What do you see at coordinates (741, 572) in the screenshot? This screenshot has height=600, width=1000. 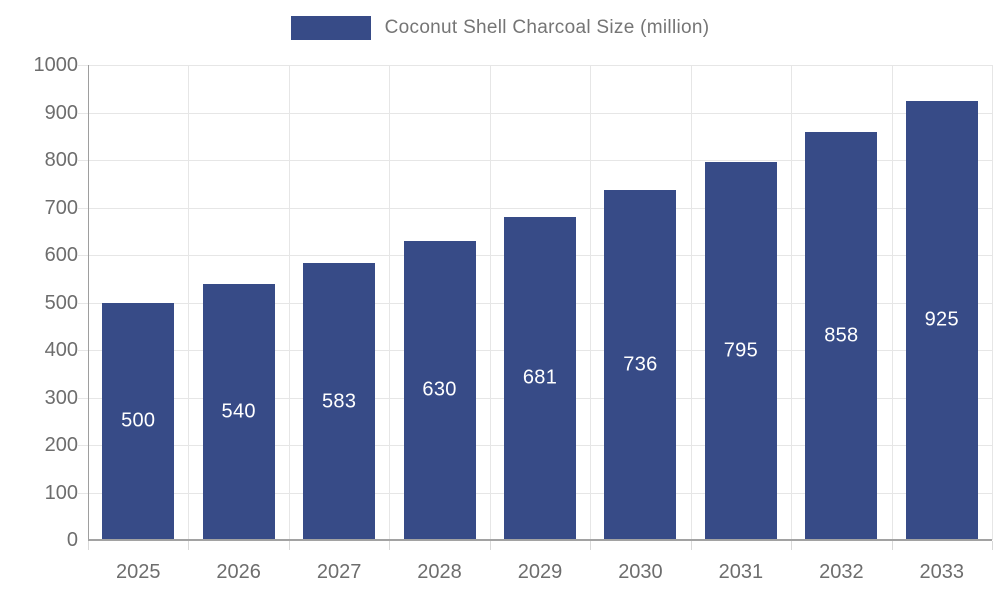 I see `x-tick-label: 2031` at bounding box center [741, 572].